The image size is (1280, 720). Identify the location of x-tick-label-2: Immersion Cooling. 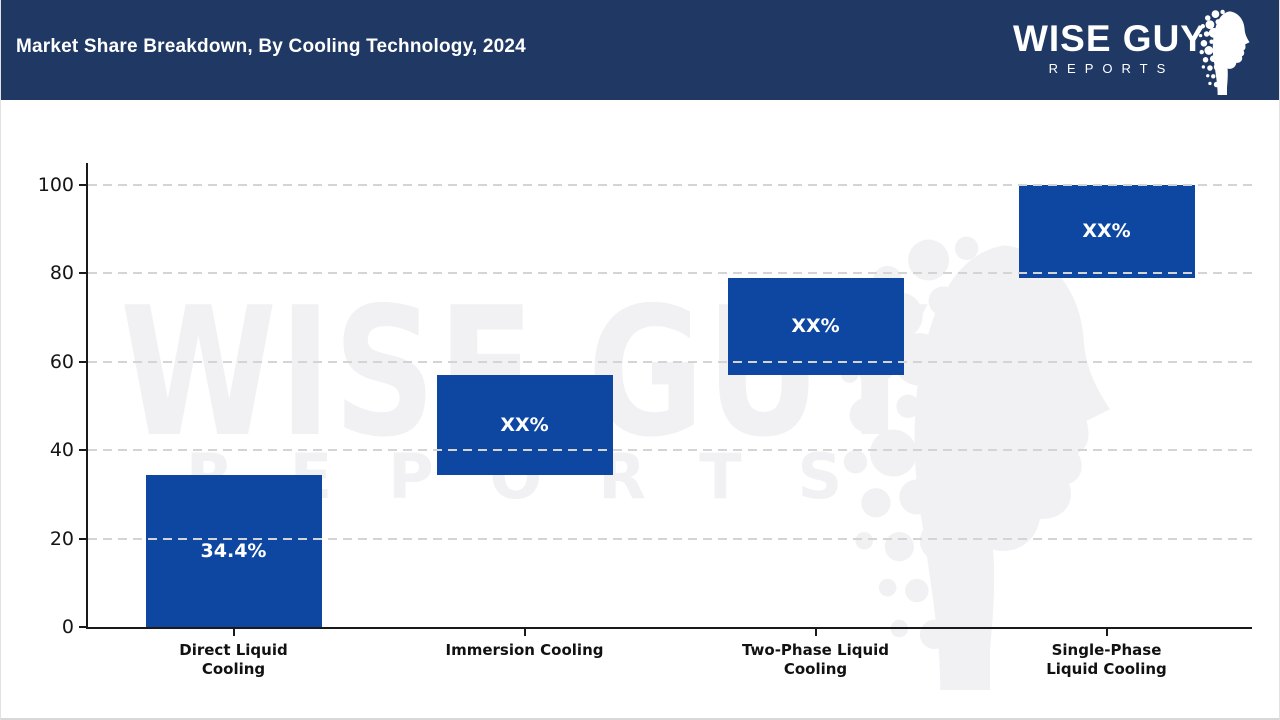
(525, 650).